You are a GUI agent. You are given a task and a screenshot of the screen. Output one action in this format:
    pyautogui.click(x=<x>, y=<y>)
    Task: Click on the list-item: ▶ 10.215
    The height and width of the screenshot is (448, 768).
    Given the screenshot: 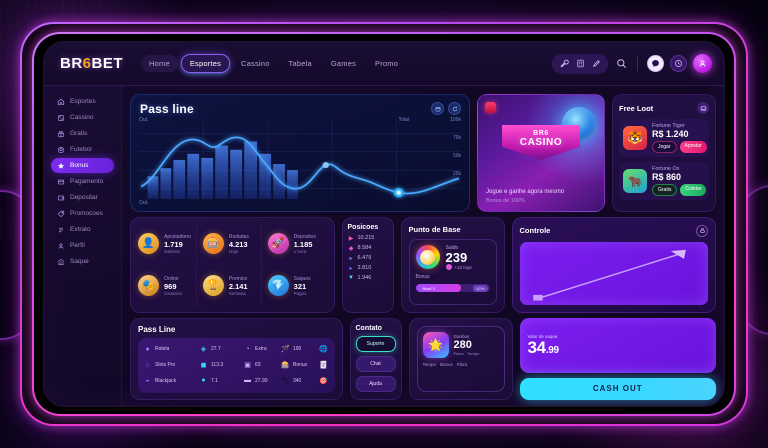 What is the action you would take?
    pyautogui.click(x=368, y=238)
    